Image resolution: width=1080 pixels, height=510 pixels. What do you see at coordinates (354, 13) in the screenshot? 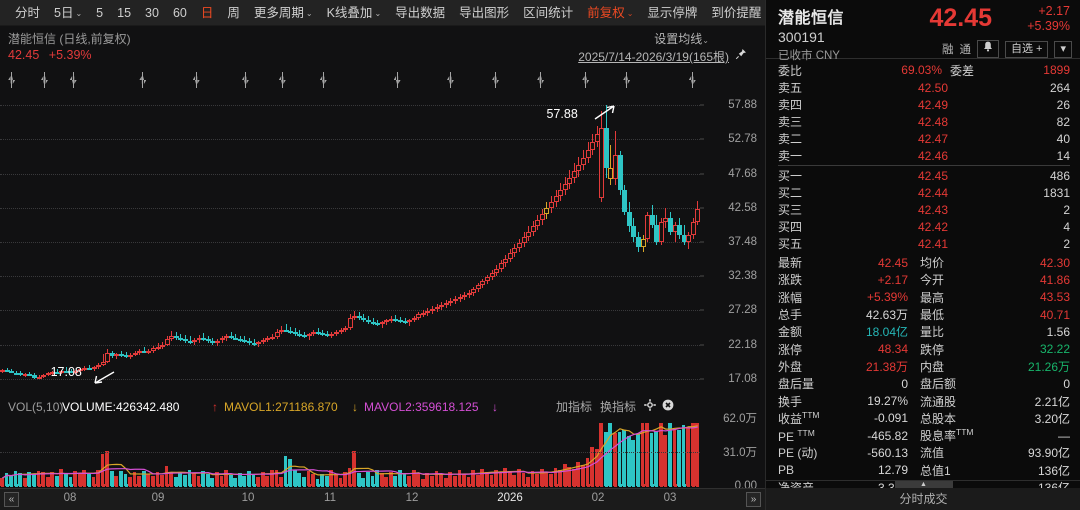
I see `toolbar-item-kline-overlay: K线叠加 ⌄` at bounding box center [354, 13].